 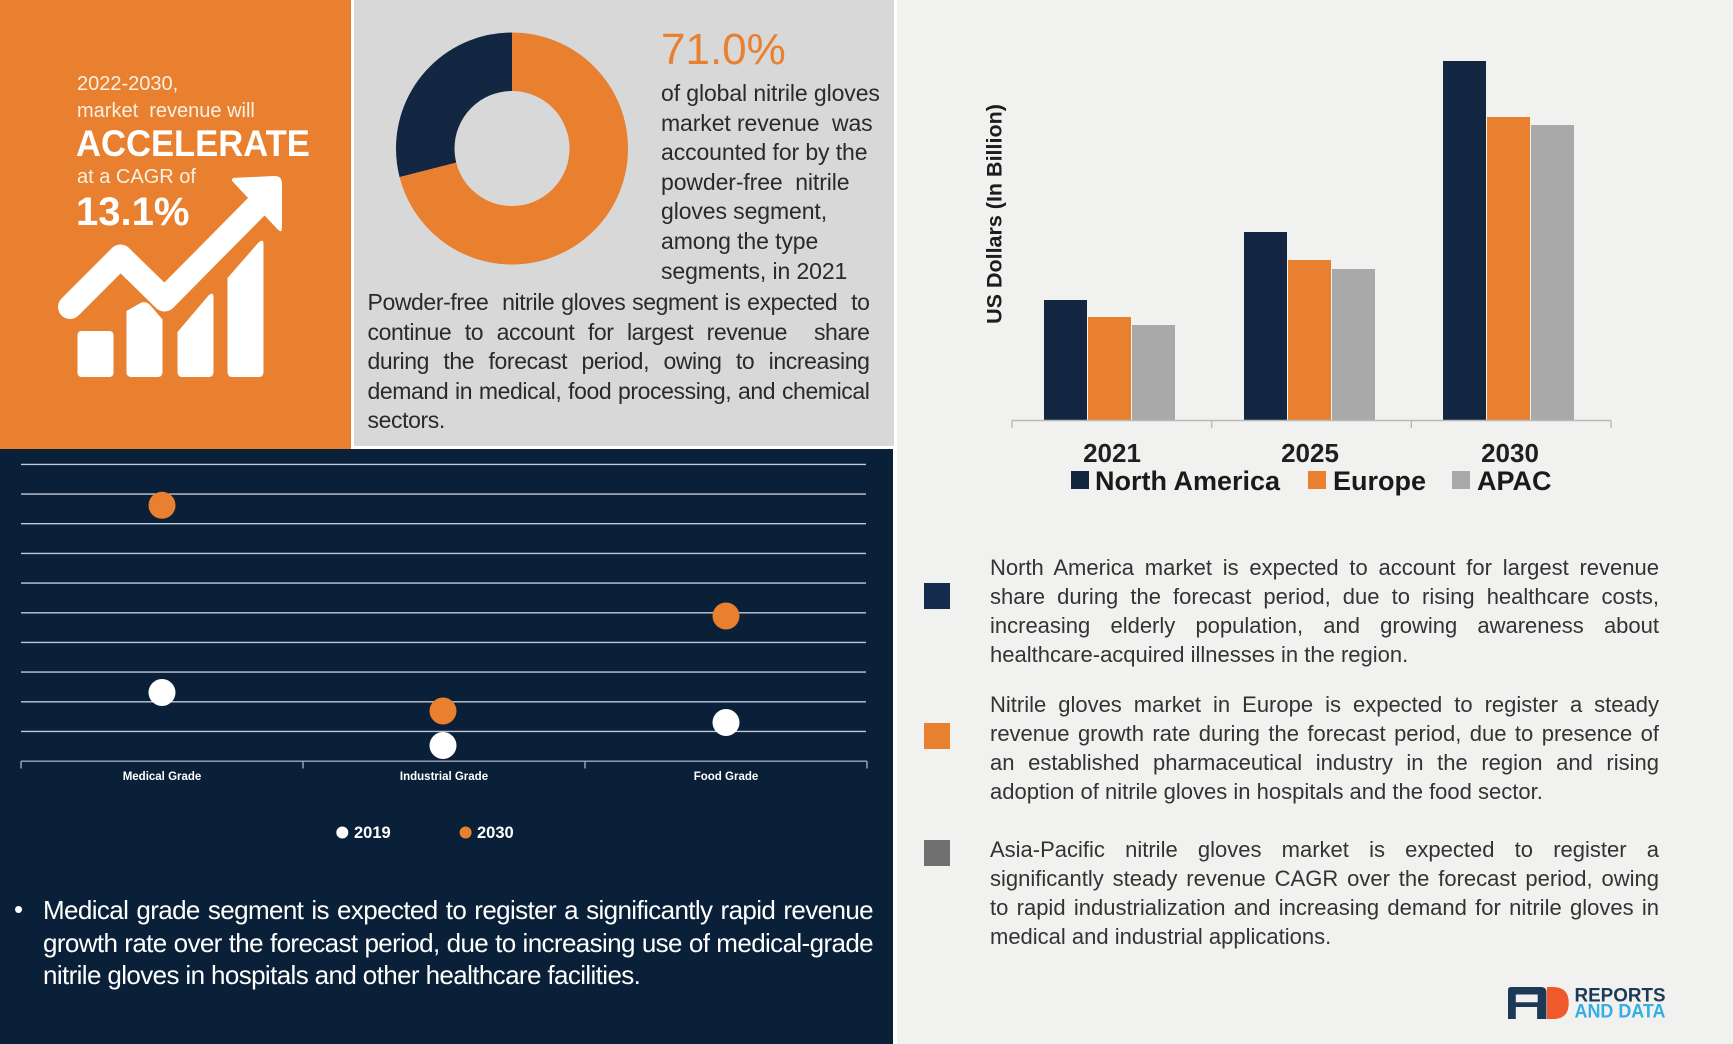 I want to click on svg-text: AND DATA, so click(x=1620, y=1011).